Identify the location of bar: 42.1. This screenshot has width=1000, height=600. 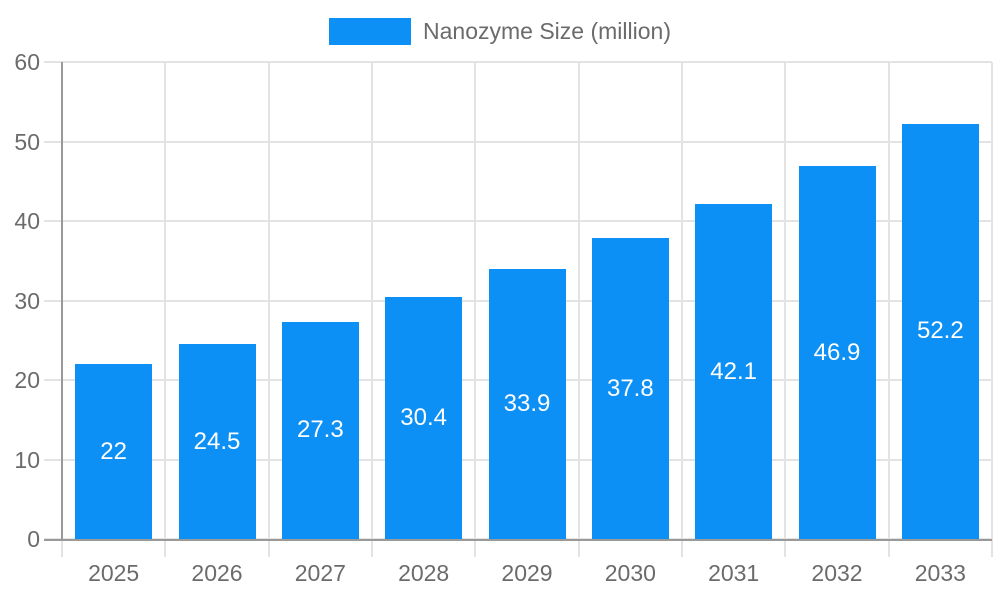
(734, 371).